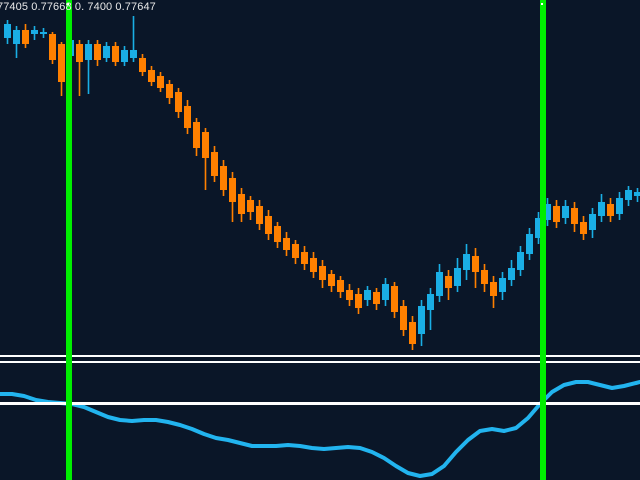 The height and width of the screenshot is (480, 640). Describe the element at coordinates (320, 403) in the screenshot. I see `indicator-level-line` at that location.